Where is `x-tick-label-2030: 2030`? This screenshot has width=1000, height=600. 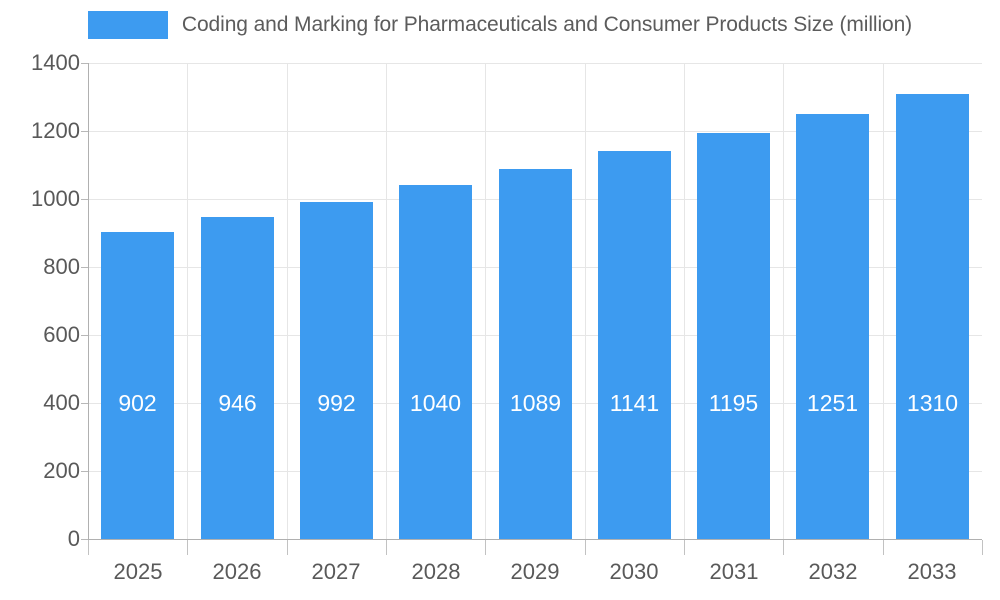 x-tick-label-2030: 2030 is located at coordinates (634, 571).